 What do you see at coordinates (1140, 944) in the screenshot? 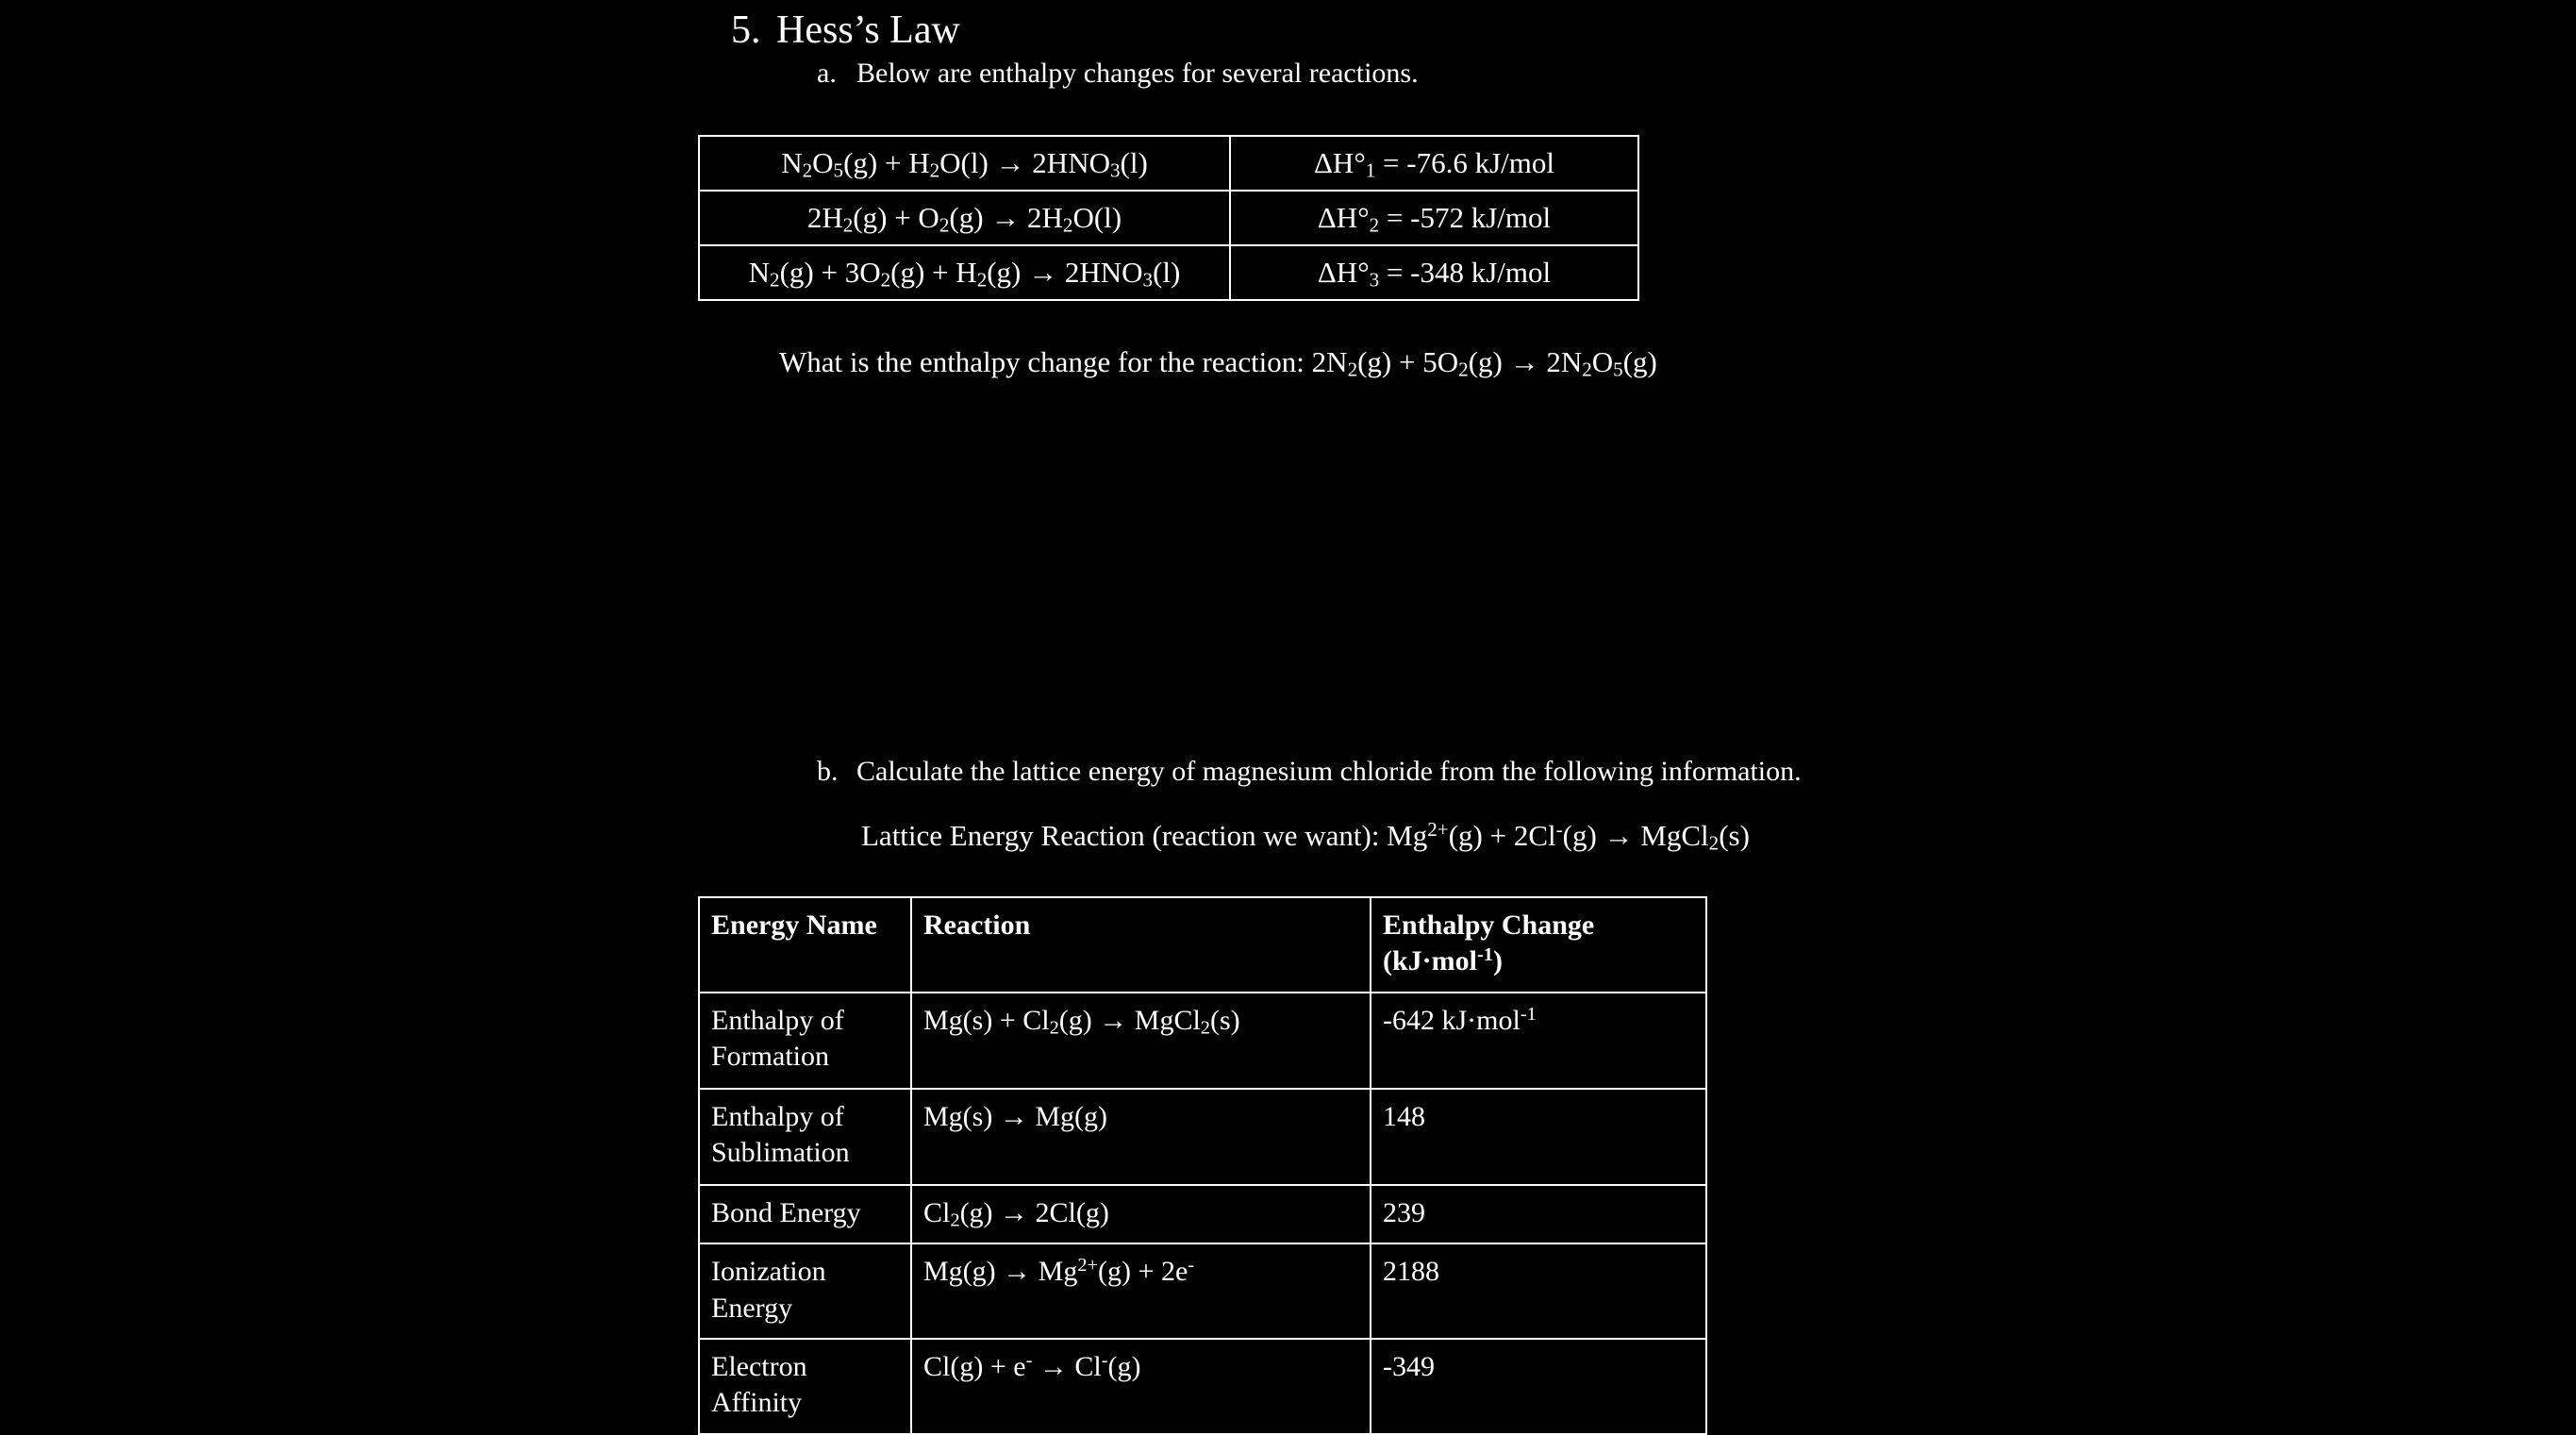
I see `column-header-reaction: Reaction` at bounding box center [1140, 944].